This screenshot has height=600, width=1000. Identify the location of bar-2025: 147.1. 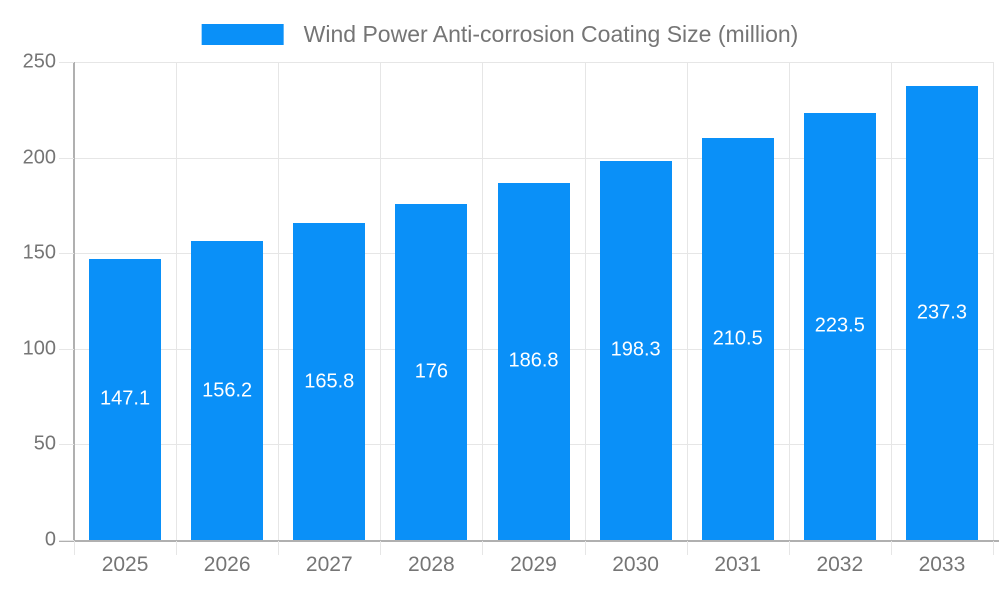
(125, 399).